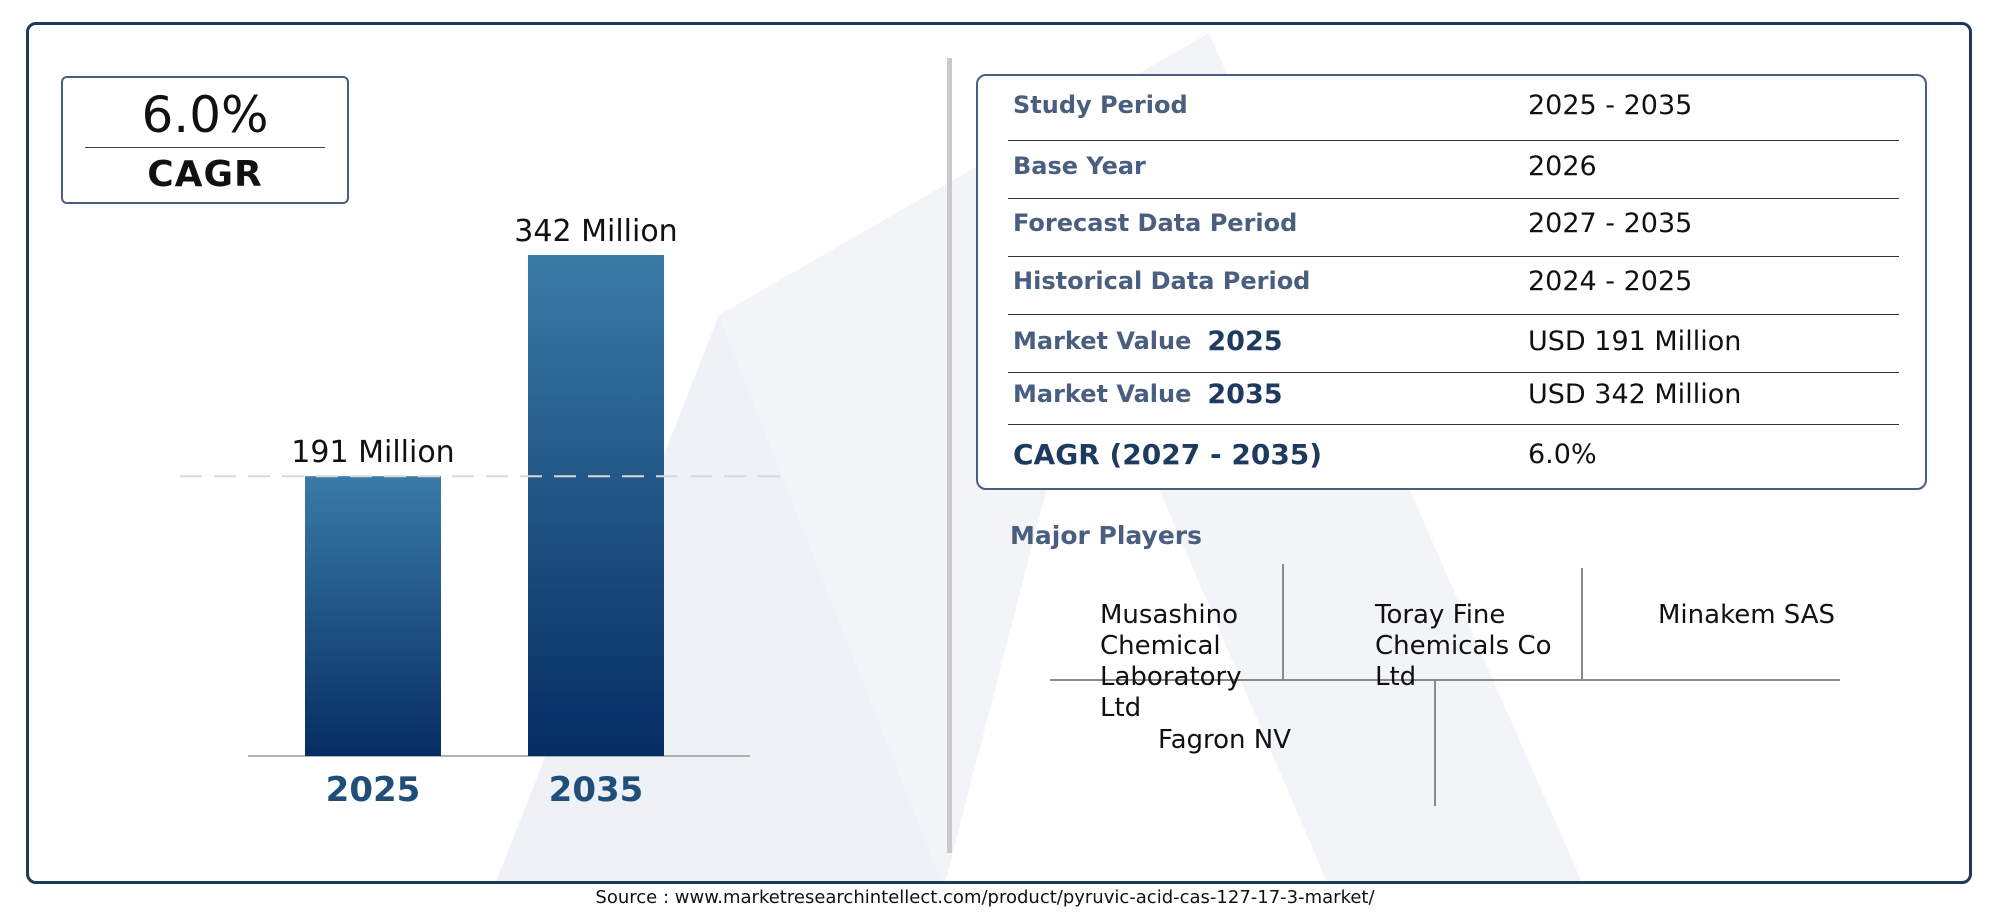  I want to click on info-row-market-value-2025: Market Value 2025 USD 191 Million, so click(1453, 341).